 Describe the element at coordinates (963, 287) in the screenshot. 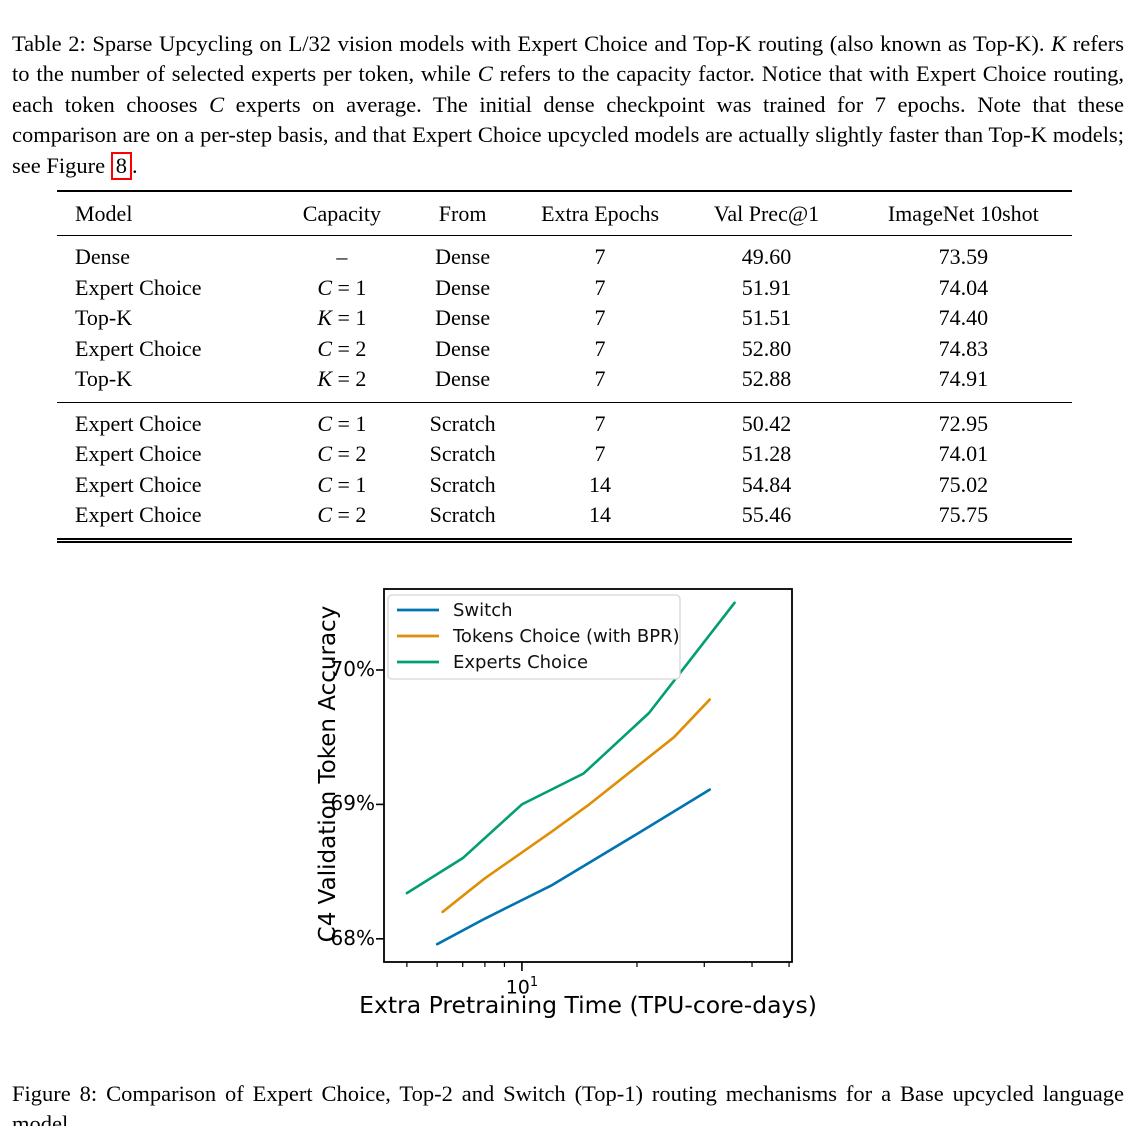

I see `table-cell: 74.04` at that location.